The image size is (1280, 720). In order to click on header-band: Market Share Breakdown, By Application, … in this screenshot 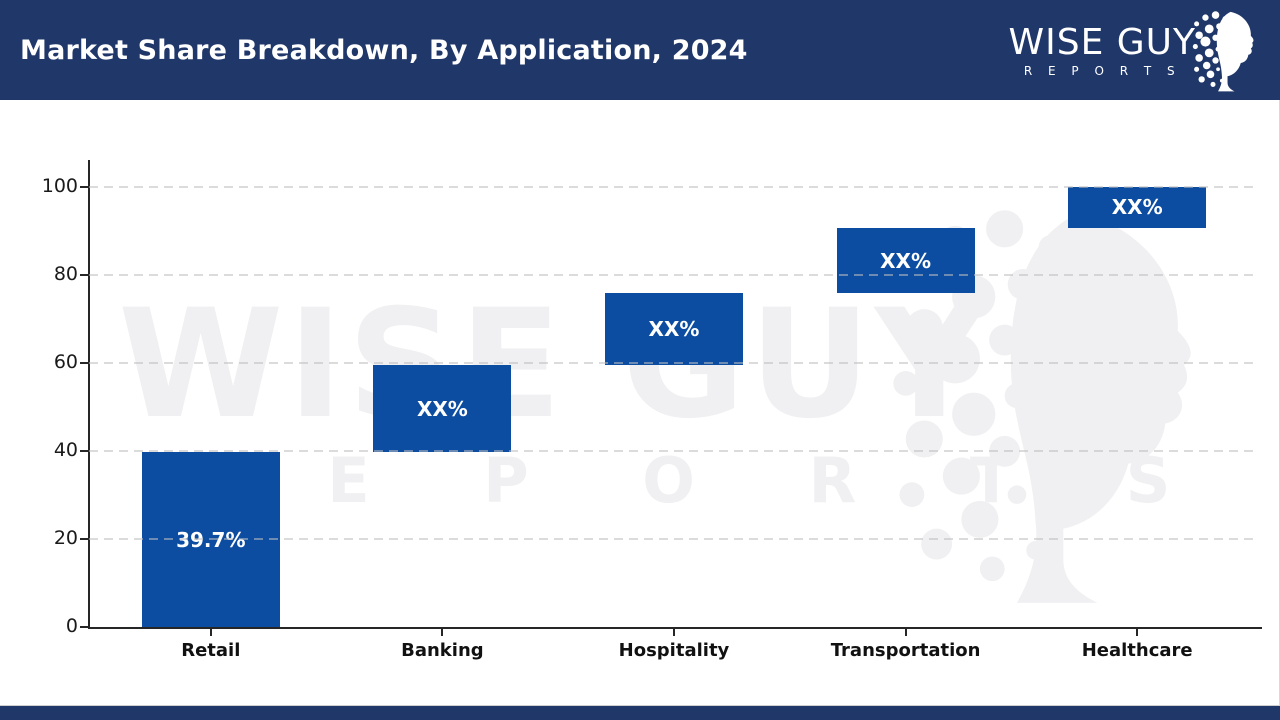, I will do `click(640, 50)`.